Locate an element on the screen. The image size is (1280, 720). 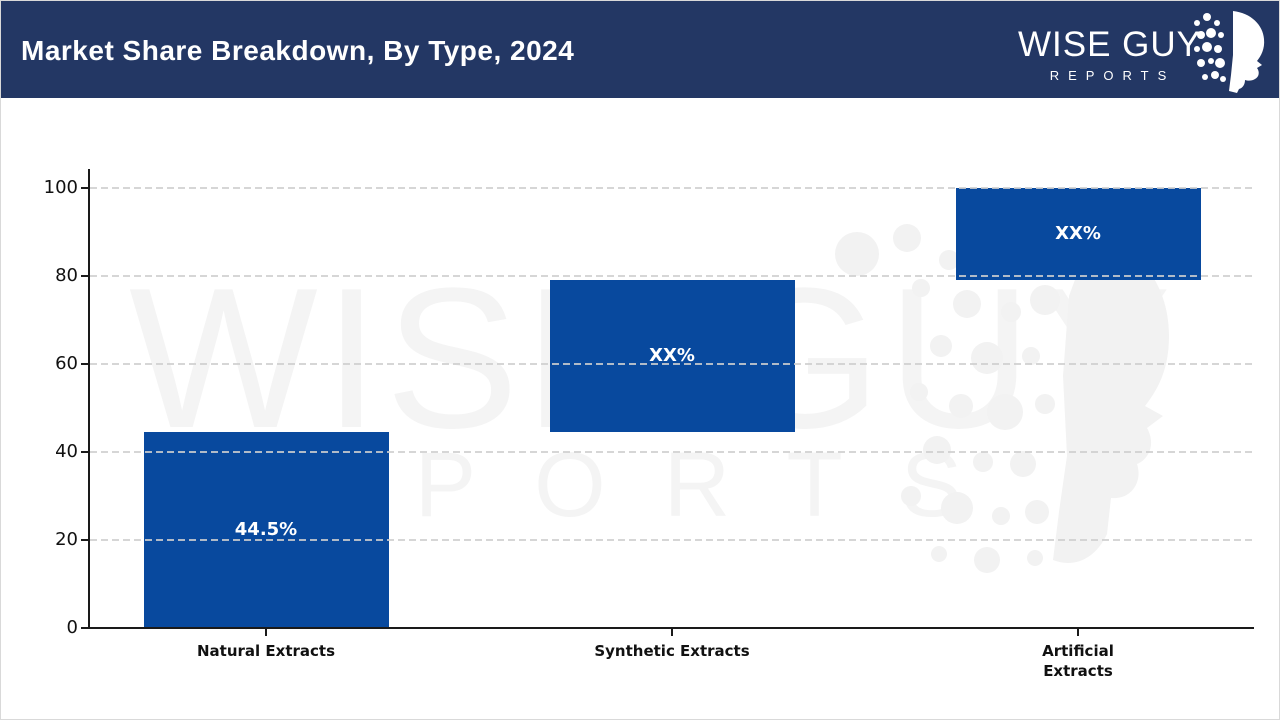
y-axis-tick-label: 60 is located at coordinates (66, 363).